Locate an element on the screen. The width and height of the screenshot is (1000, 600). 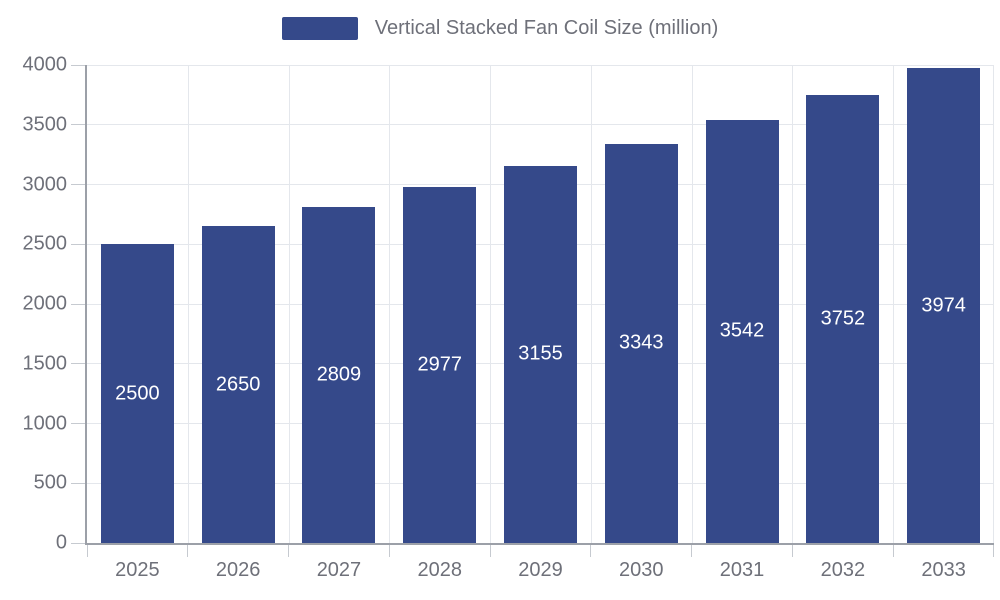
bar-value-label: 3155 is located at coordinates (540, 353).